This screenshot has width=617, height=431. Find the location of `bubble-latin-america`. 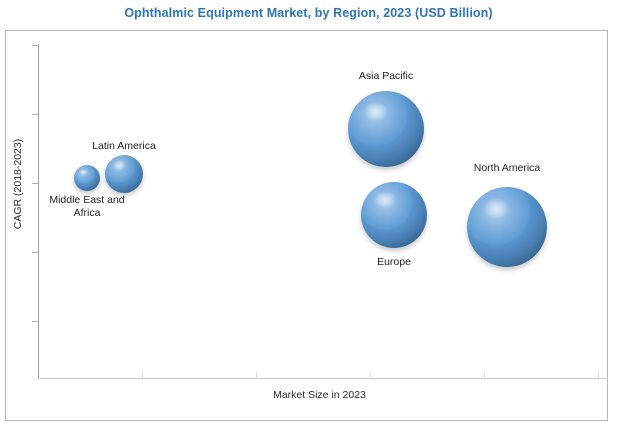

bubble-latin-america is located at coordinates (124, 174).